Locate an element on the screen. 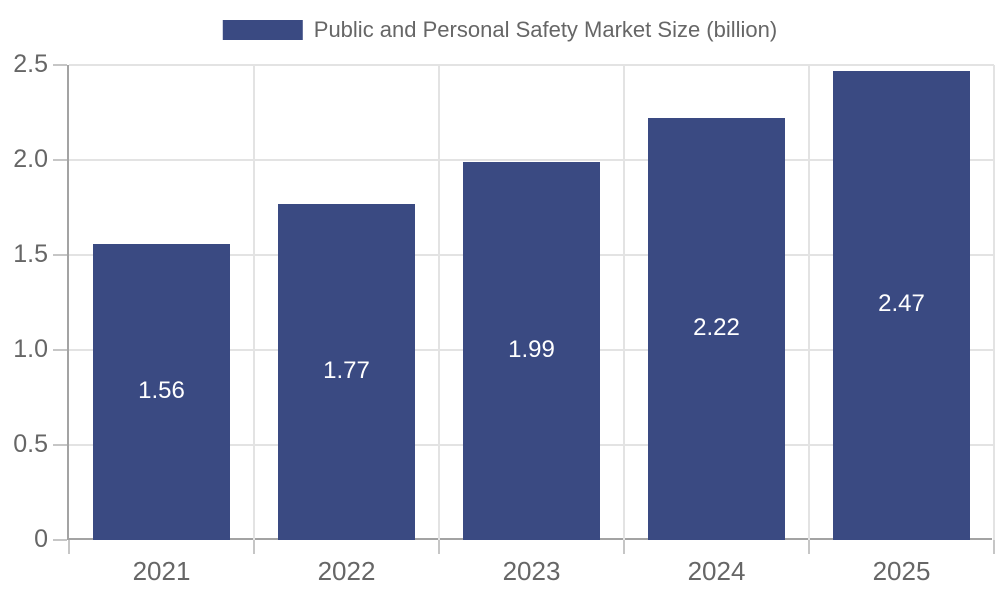  bar-value-label: 1.56 is located at coordinates (161, 390).